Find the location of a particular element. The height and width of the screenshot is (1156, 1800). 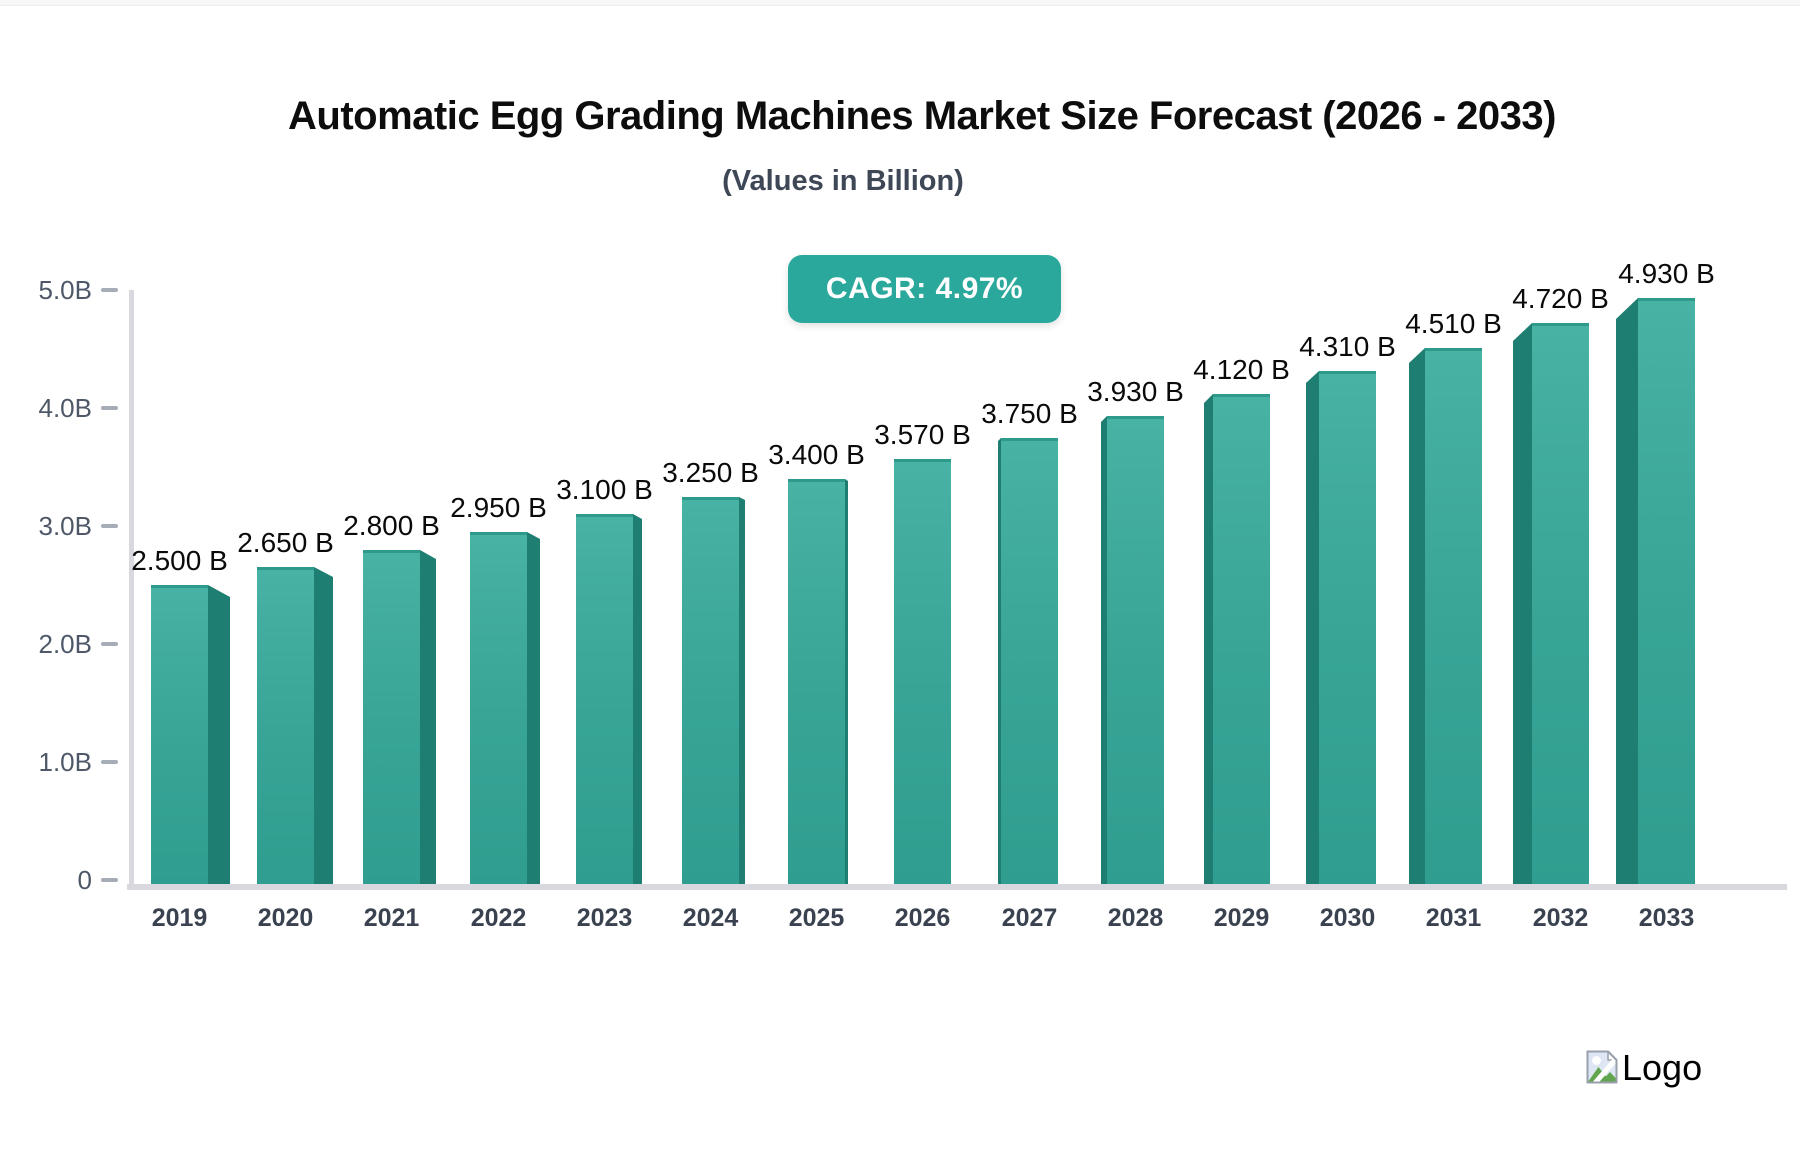

bar-2029-side-face is located at coordinates (1208, 639).